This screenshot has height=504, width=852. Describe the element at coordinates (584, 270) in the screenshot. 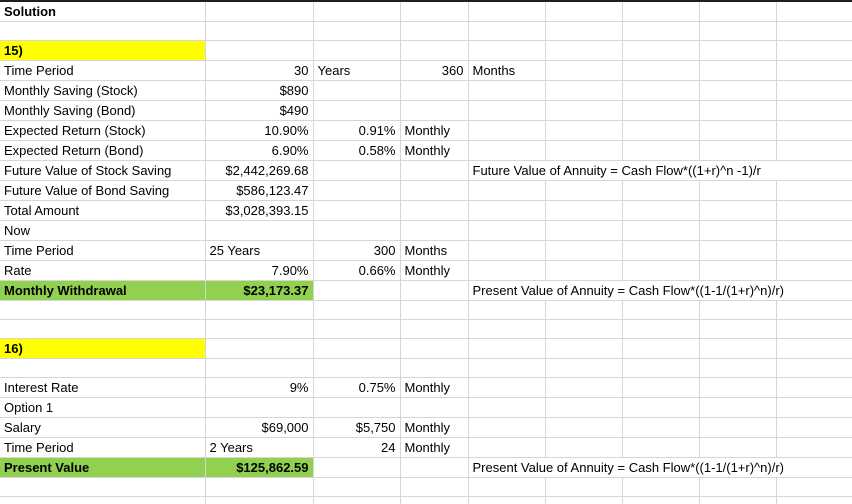

I see `cell-F14` at that location.